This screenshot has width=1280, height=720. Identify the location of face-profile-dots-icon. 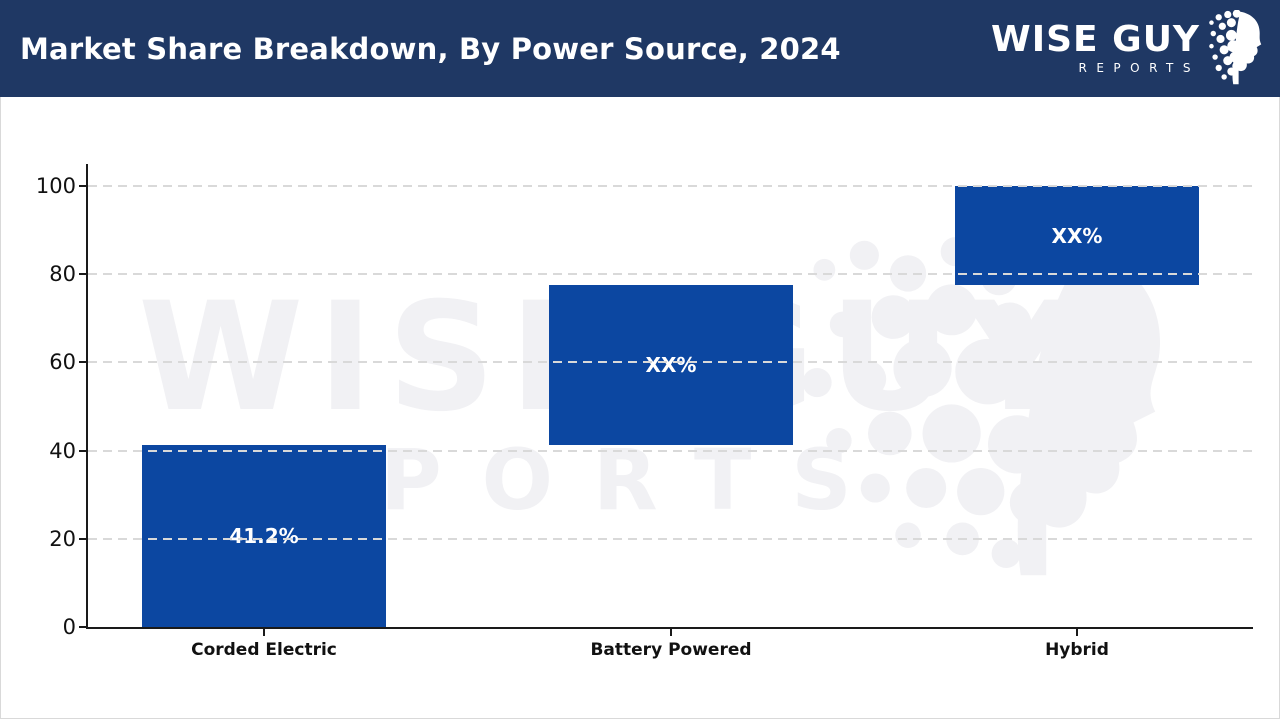
(1235, 47).